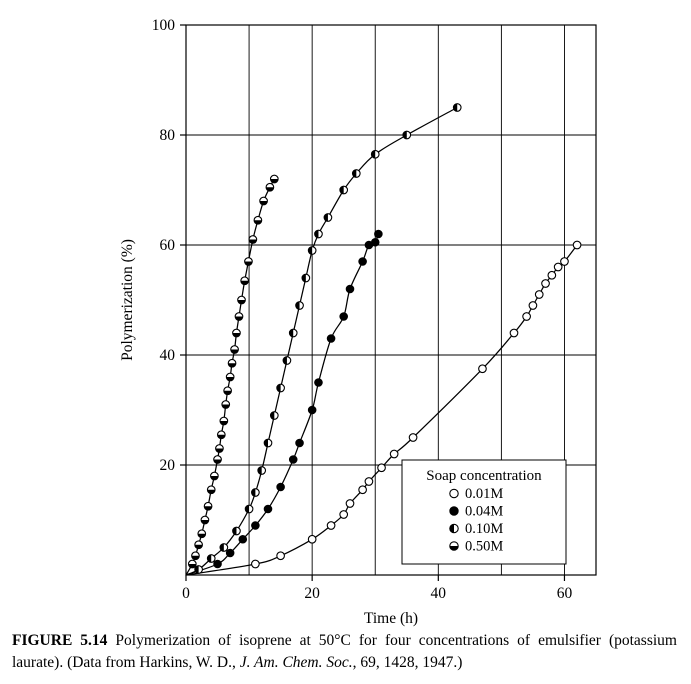 Image resolution: width=691 pixels, height=684 pixels. I want to click on legend-label: 0.50M, so click(484, 547).